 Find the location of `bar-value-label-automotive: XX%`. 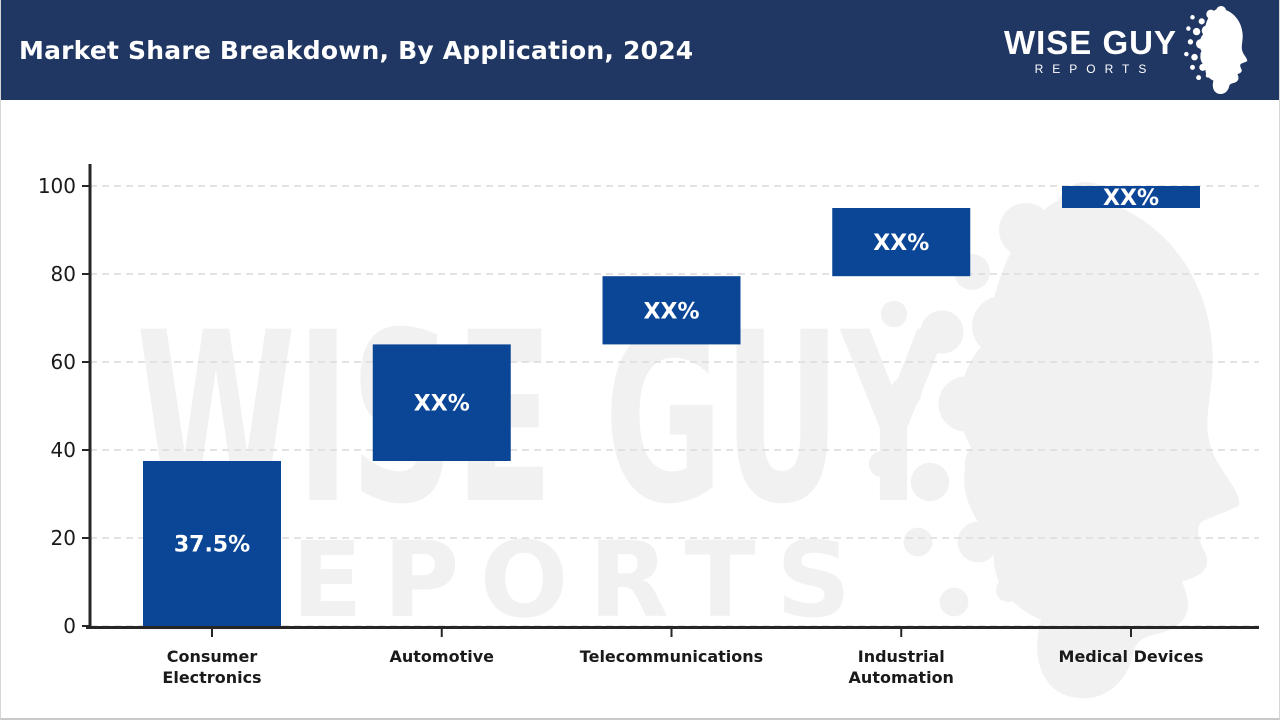

bar-value-label-automotive: XX% is located at coordinates (442, 404).